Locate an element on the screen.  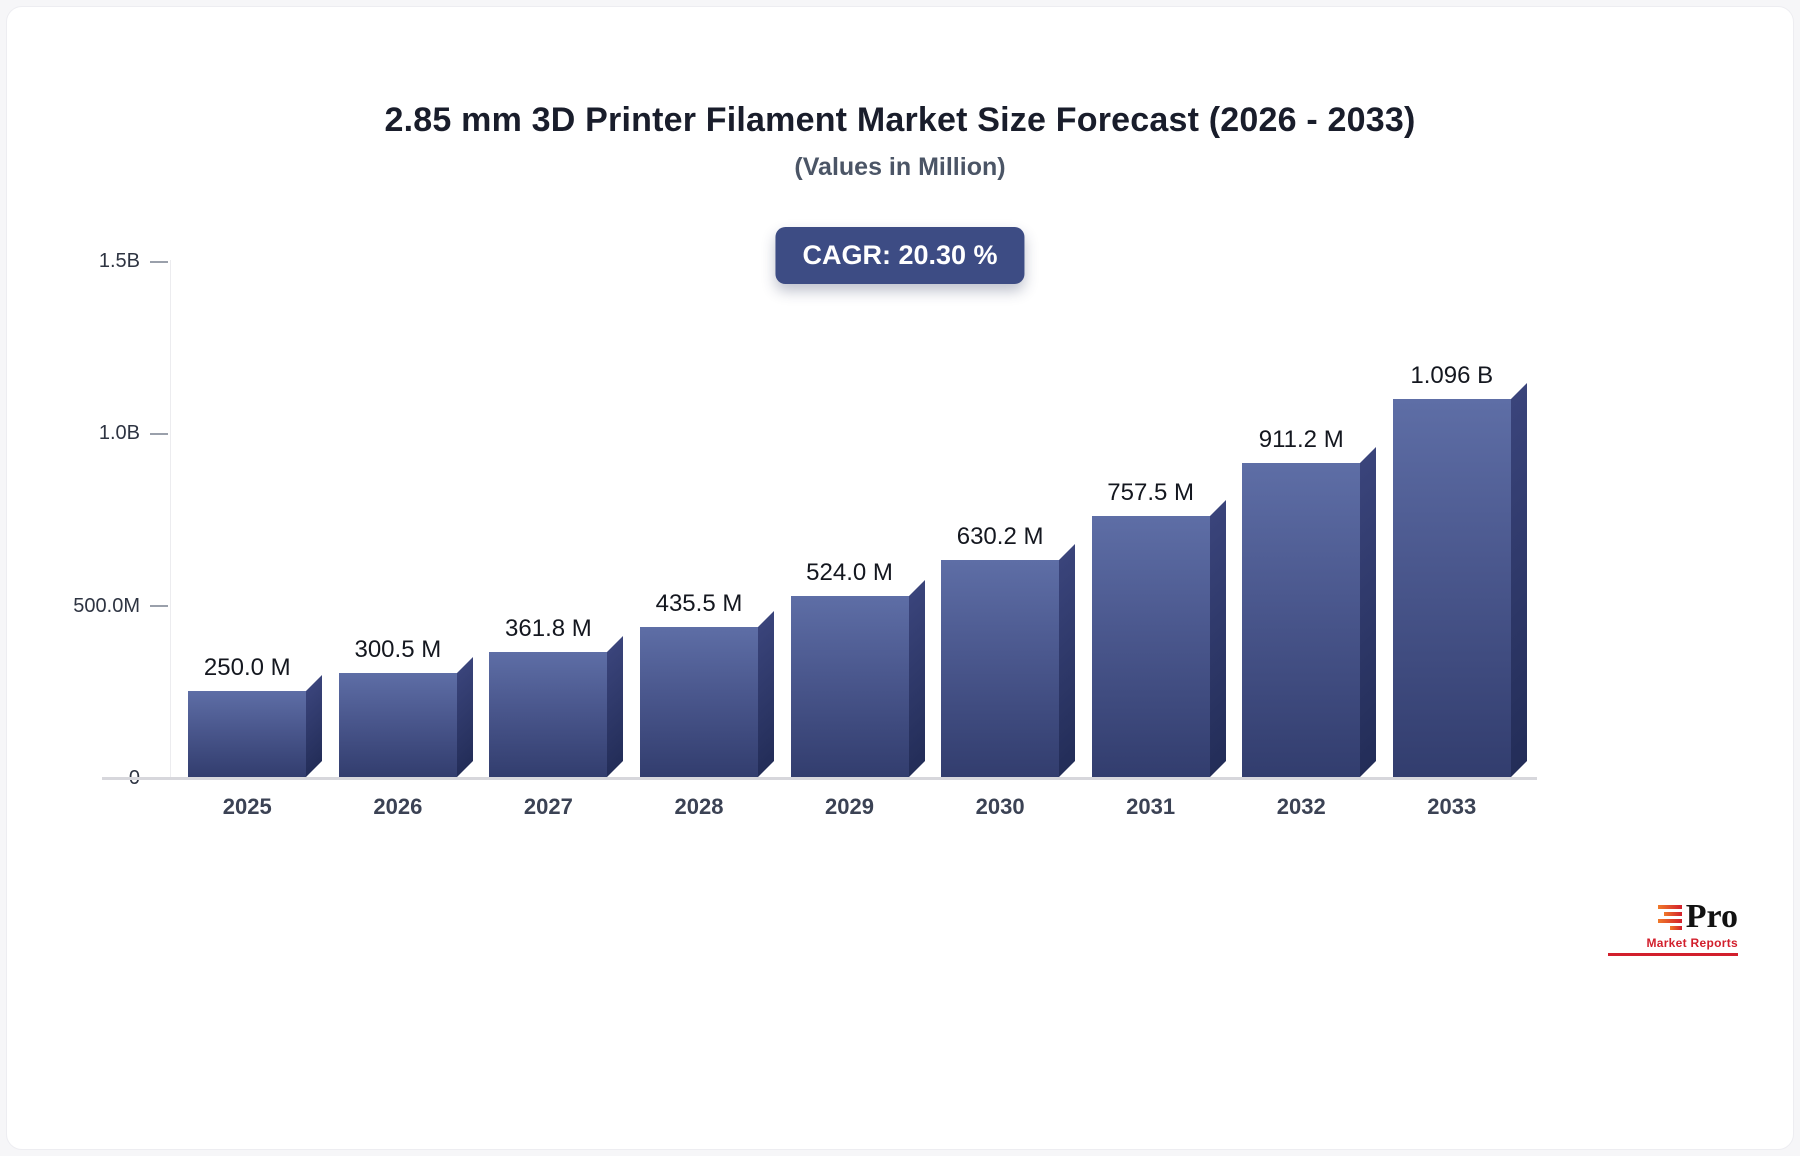
bar-group: 435.5 M is located at coordinates (699, 683).